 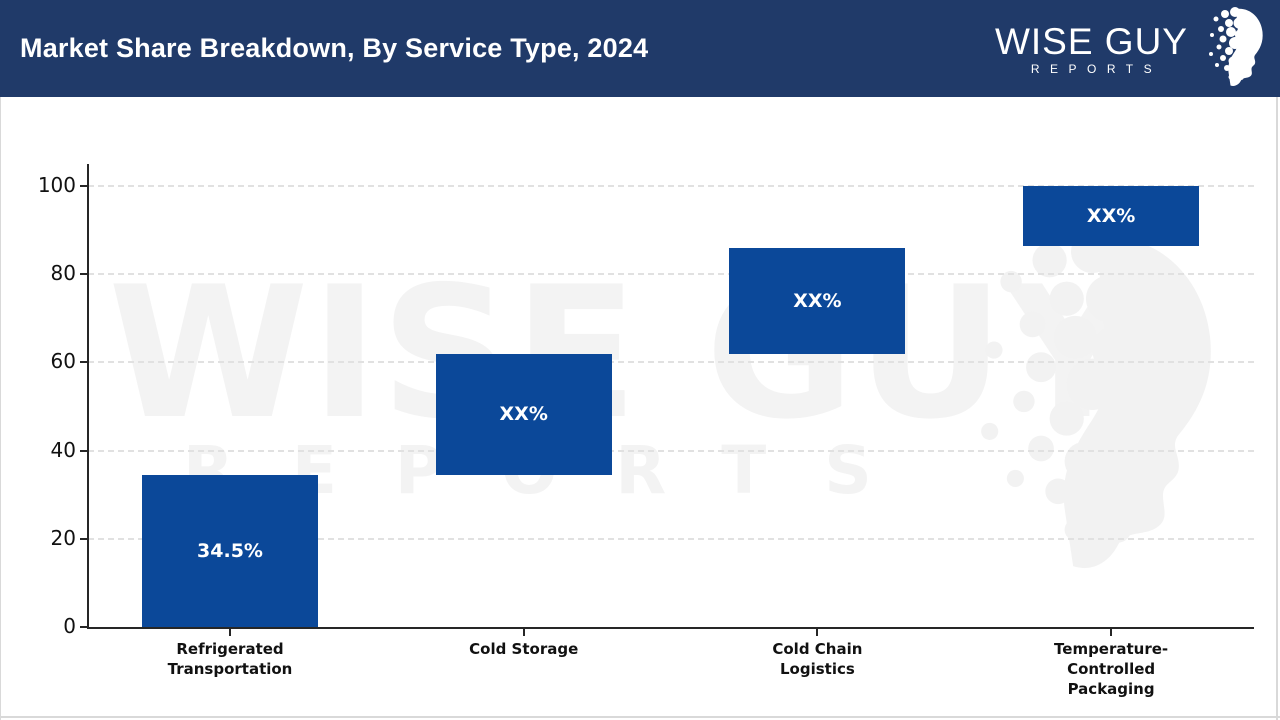 What do you see at coordinates (640, 717) in the screenshot?
I see `footer-divider` at bounding box center [640, 717].